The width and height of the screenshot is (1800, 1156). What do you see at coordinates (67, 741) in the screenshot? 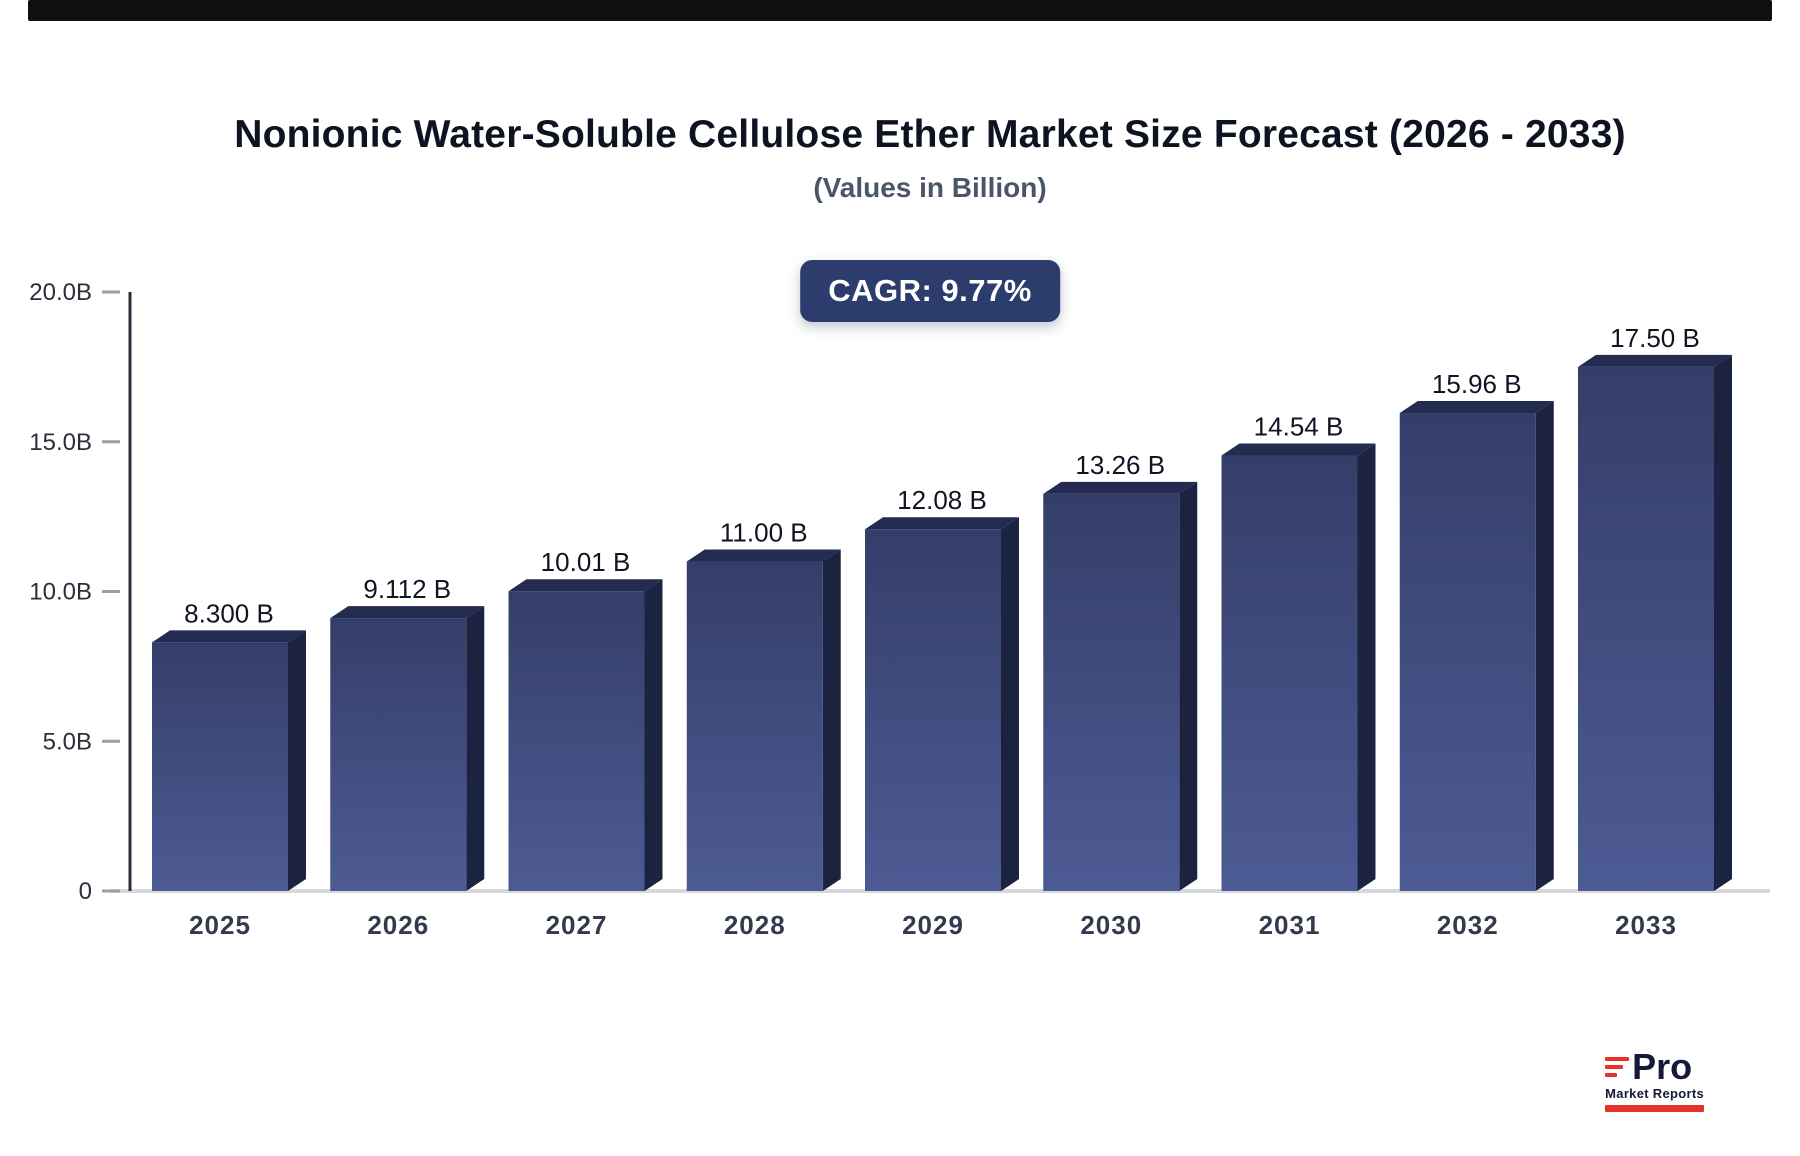
I see `y-axis-label: 5.0B` at bounding box center [67, 741].